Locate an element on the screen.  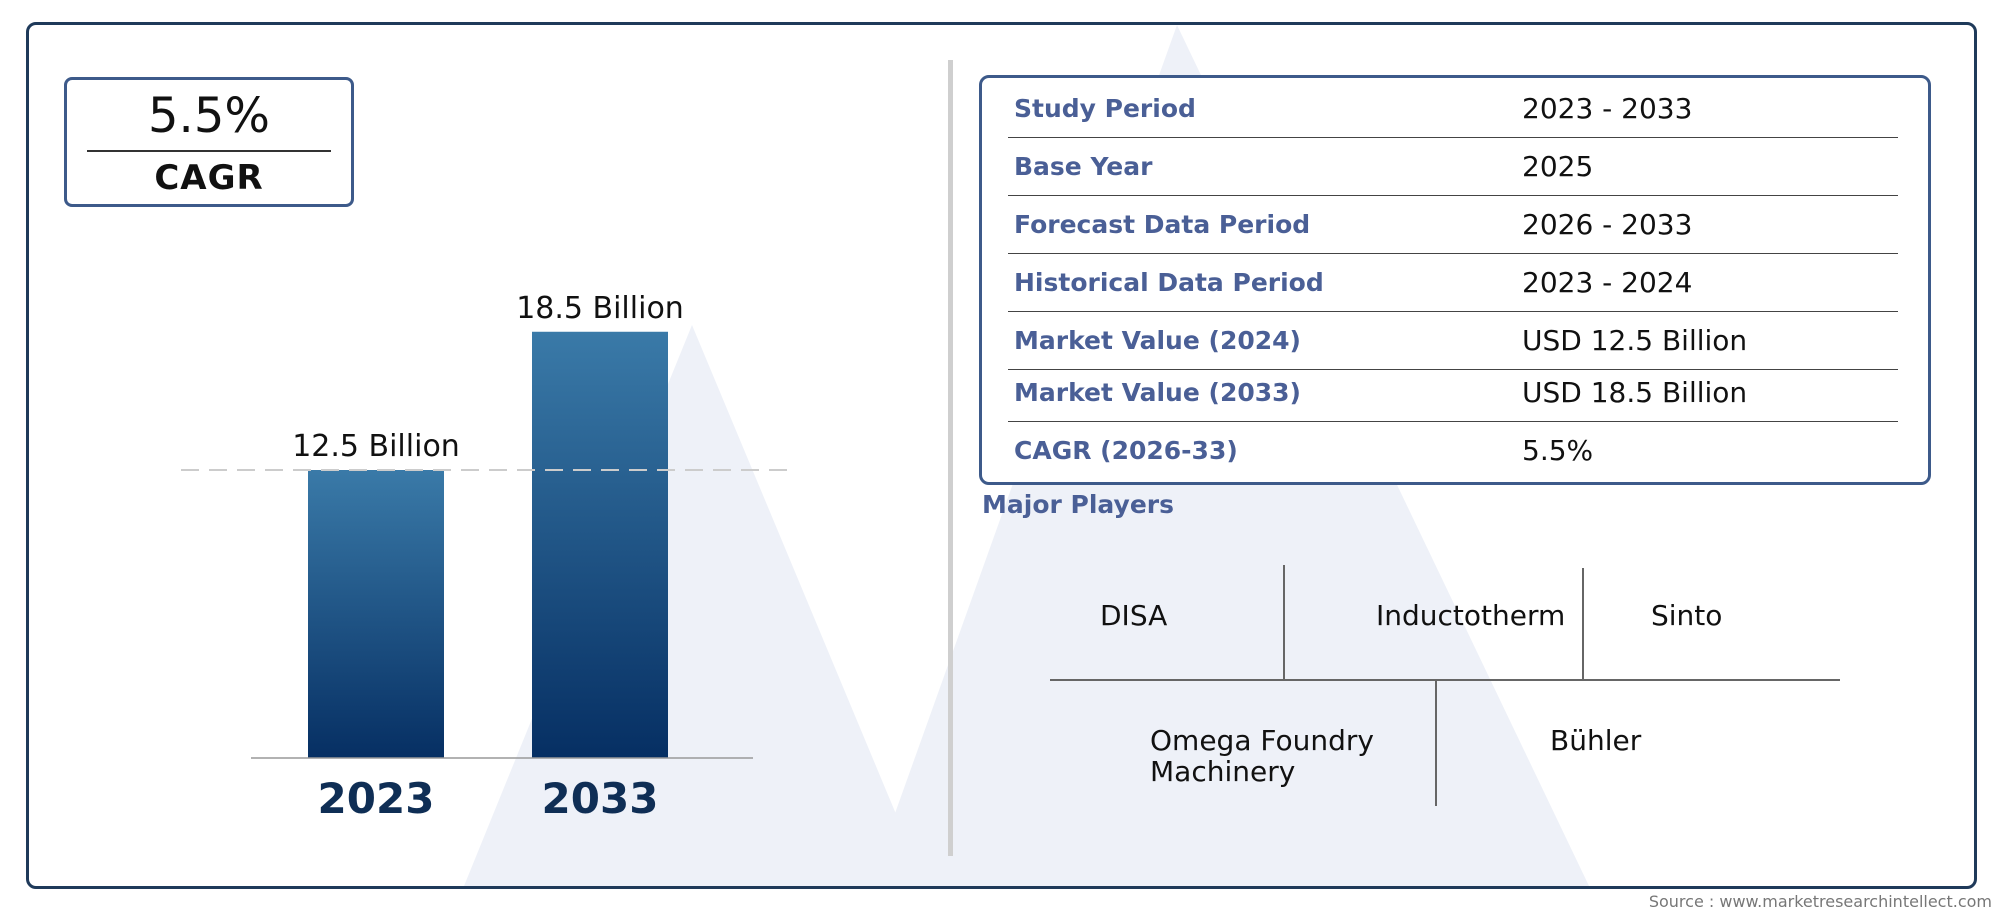
info-value: USD 12.5 Billion is located at coordinates (1635, 340).